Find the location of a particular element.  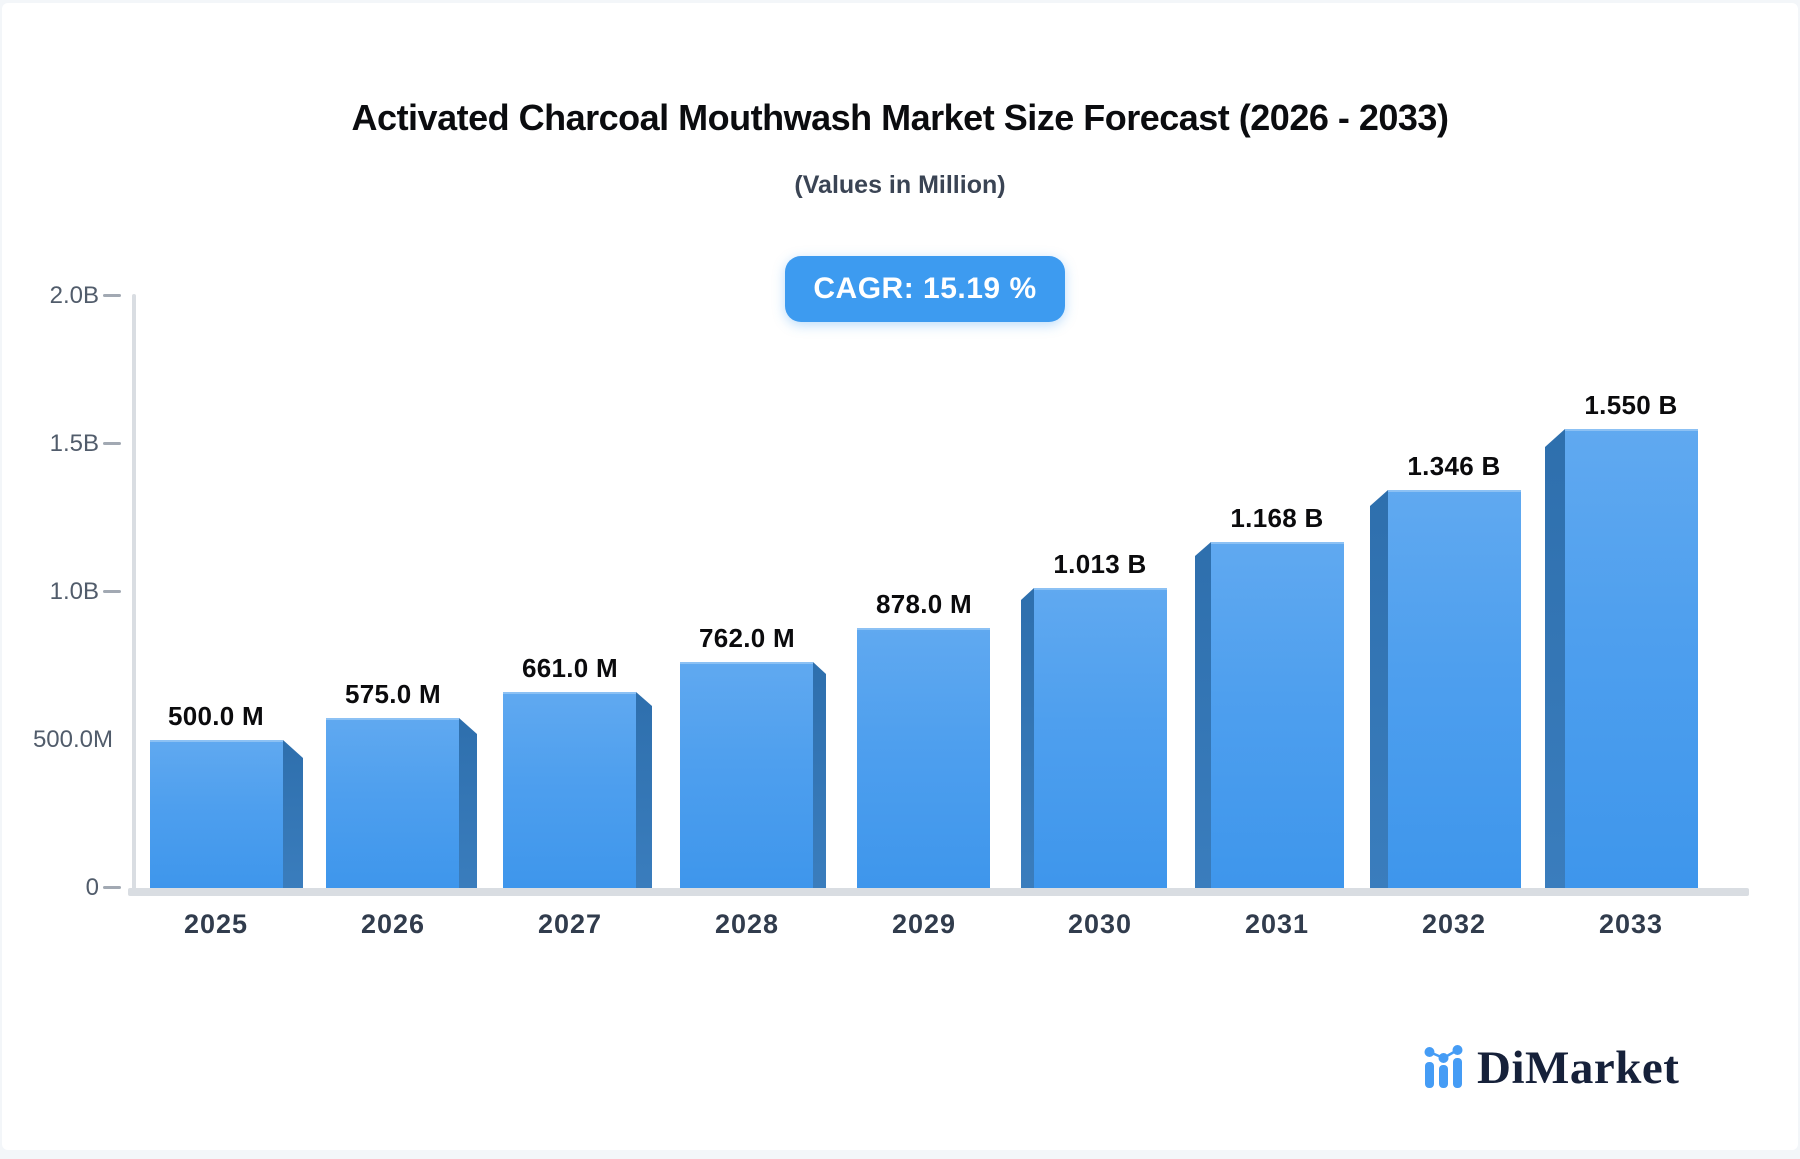

bar-2029 is located at coordinates (923, 758).